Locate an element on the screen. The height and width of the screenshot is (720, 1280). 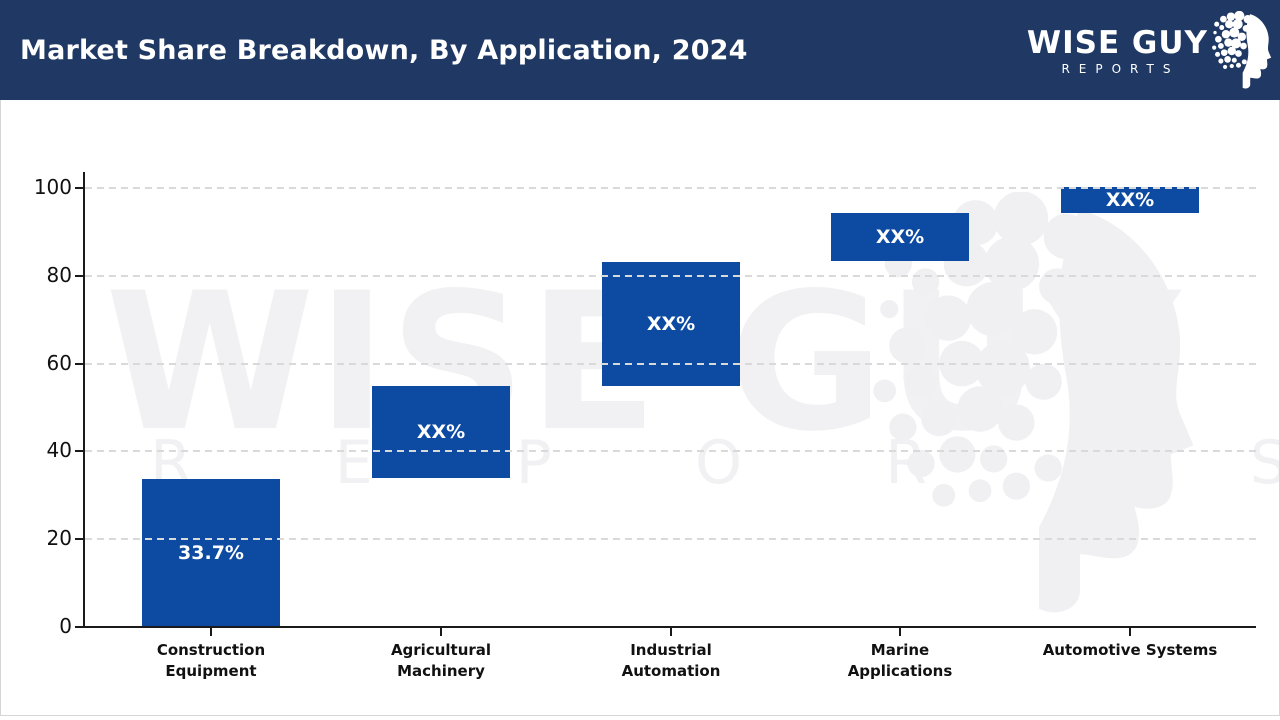
y-tick-label: 0 is located at coordinates (65, 626).